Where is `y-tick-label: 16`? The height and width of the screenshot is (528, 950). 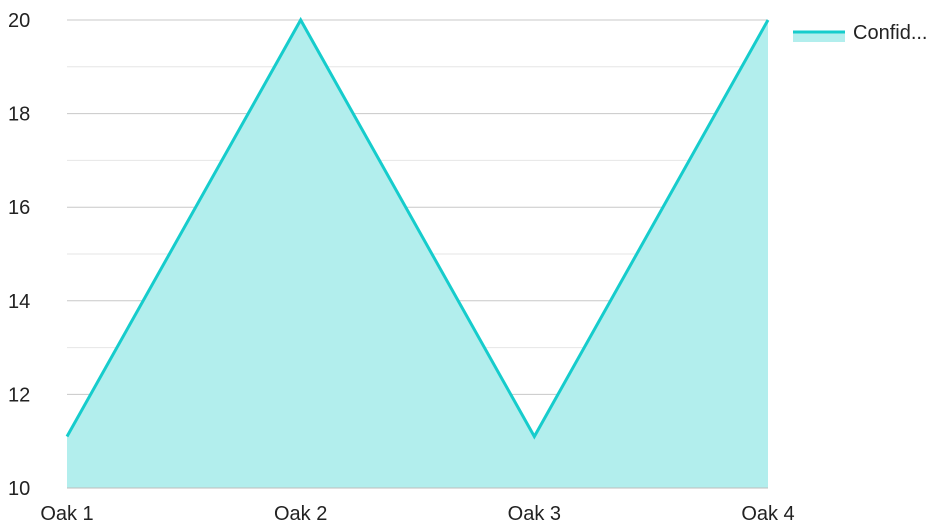
y-tick-label: 16 is located at coordinates (19, 208).